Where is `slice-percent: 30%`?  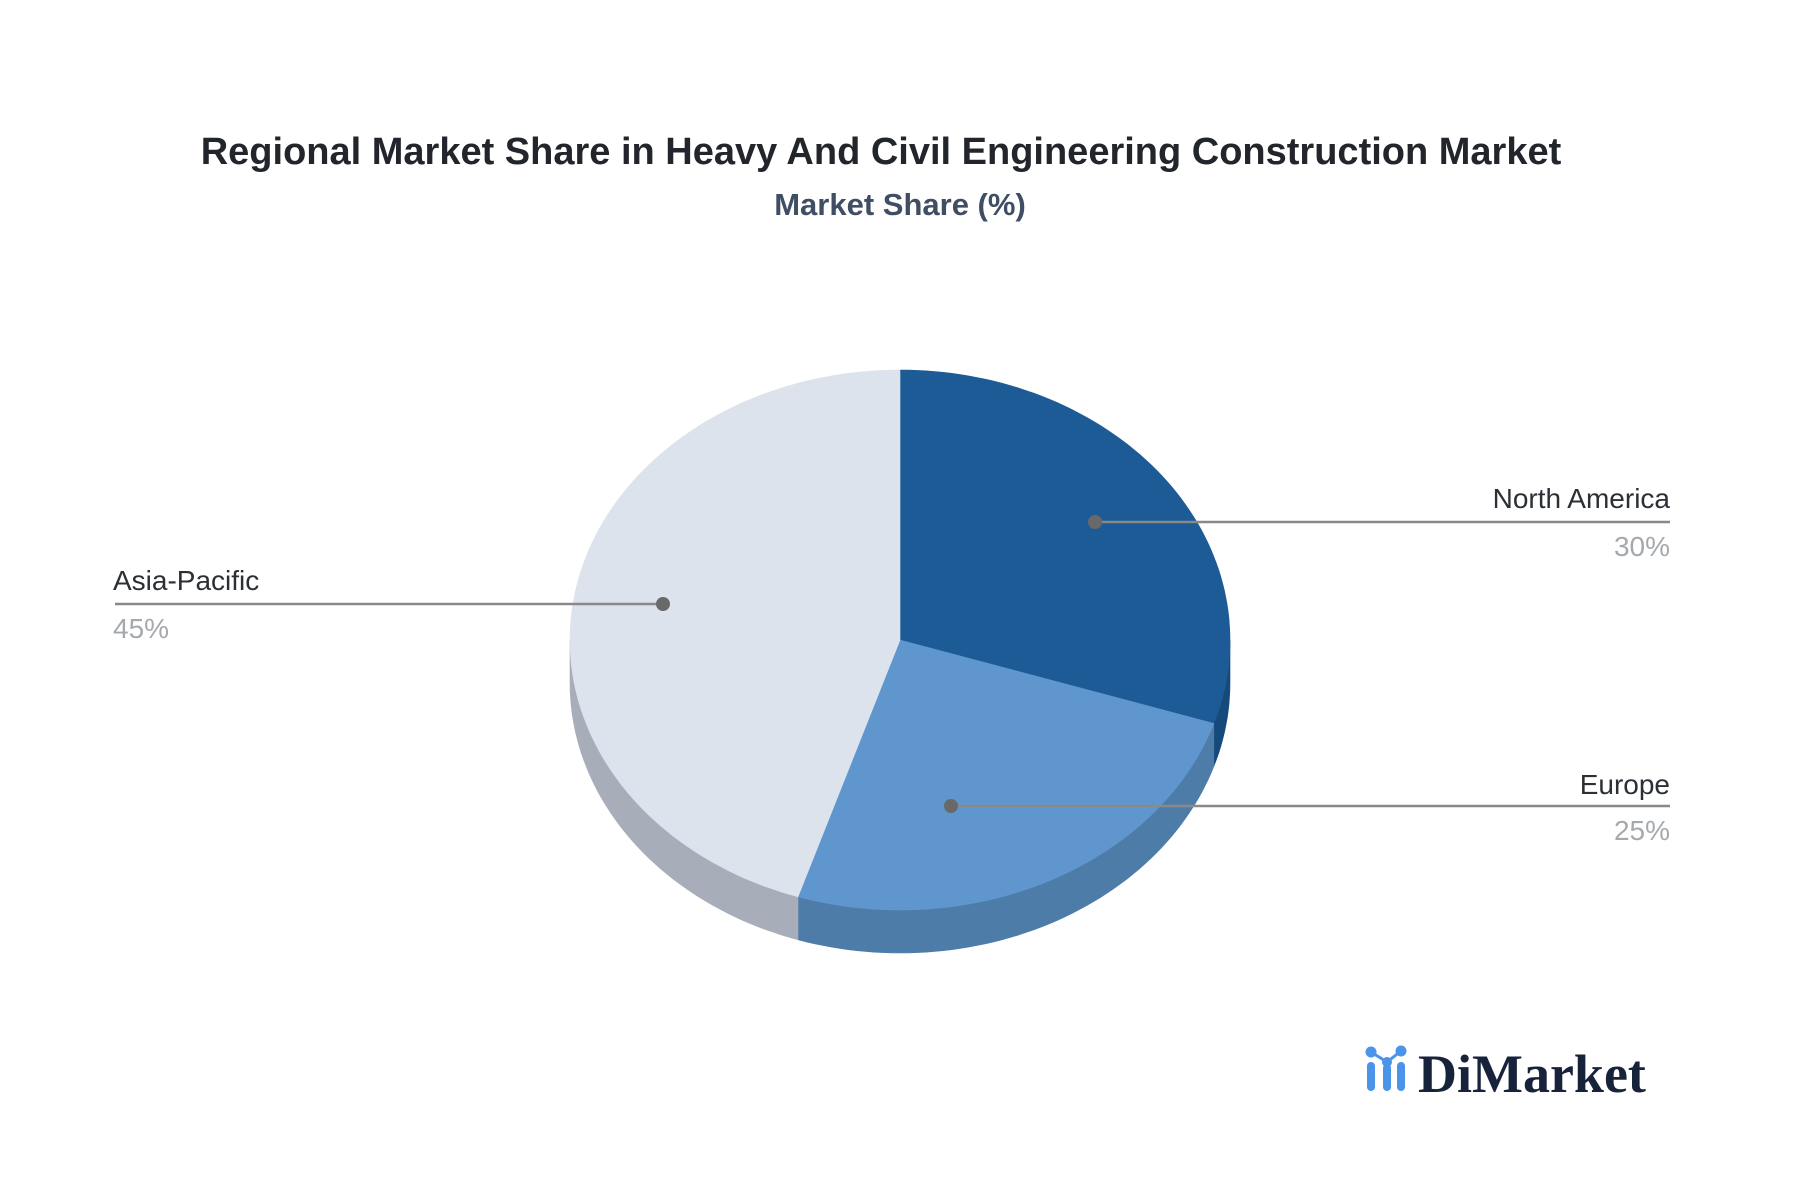
slice-percent: 30% is located at coordinates (1641, 546).